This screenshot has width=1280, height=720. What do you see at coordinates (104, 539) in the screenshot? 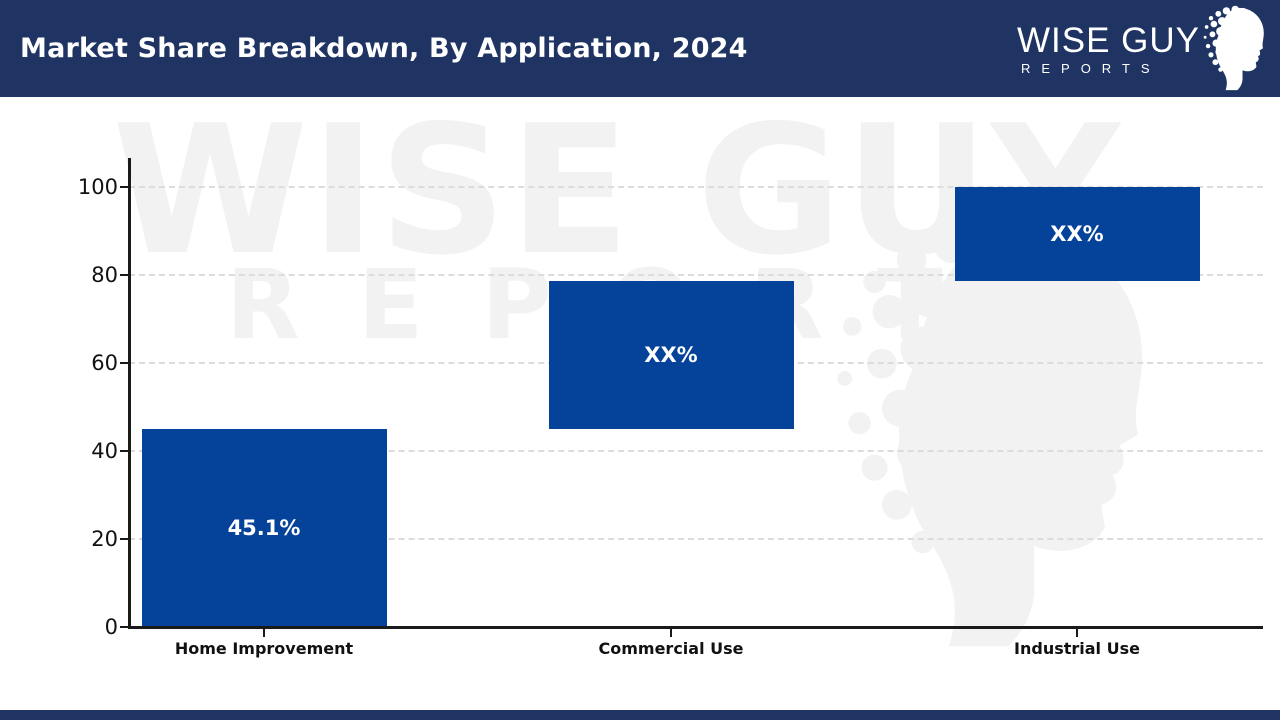
I see `y-axis-tick-label: 20` at bounding box center [104, 539].